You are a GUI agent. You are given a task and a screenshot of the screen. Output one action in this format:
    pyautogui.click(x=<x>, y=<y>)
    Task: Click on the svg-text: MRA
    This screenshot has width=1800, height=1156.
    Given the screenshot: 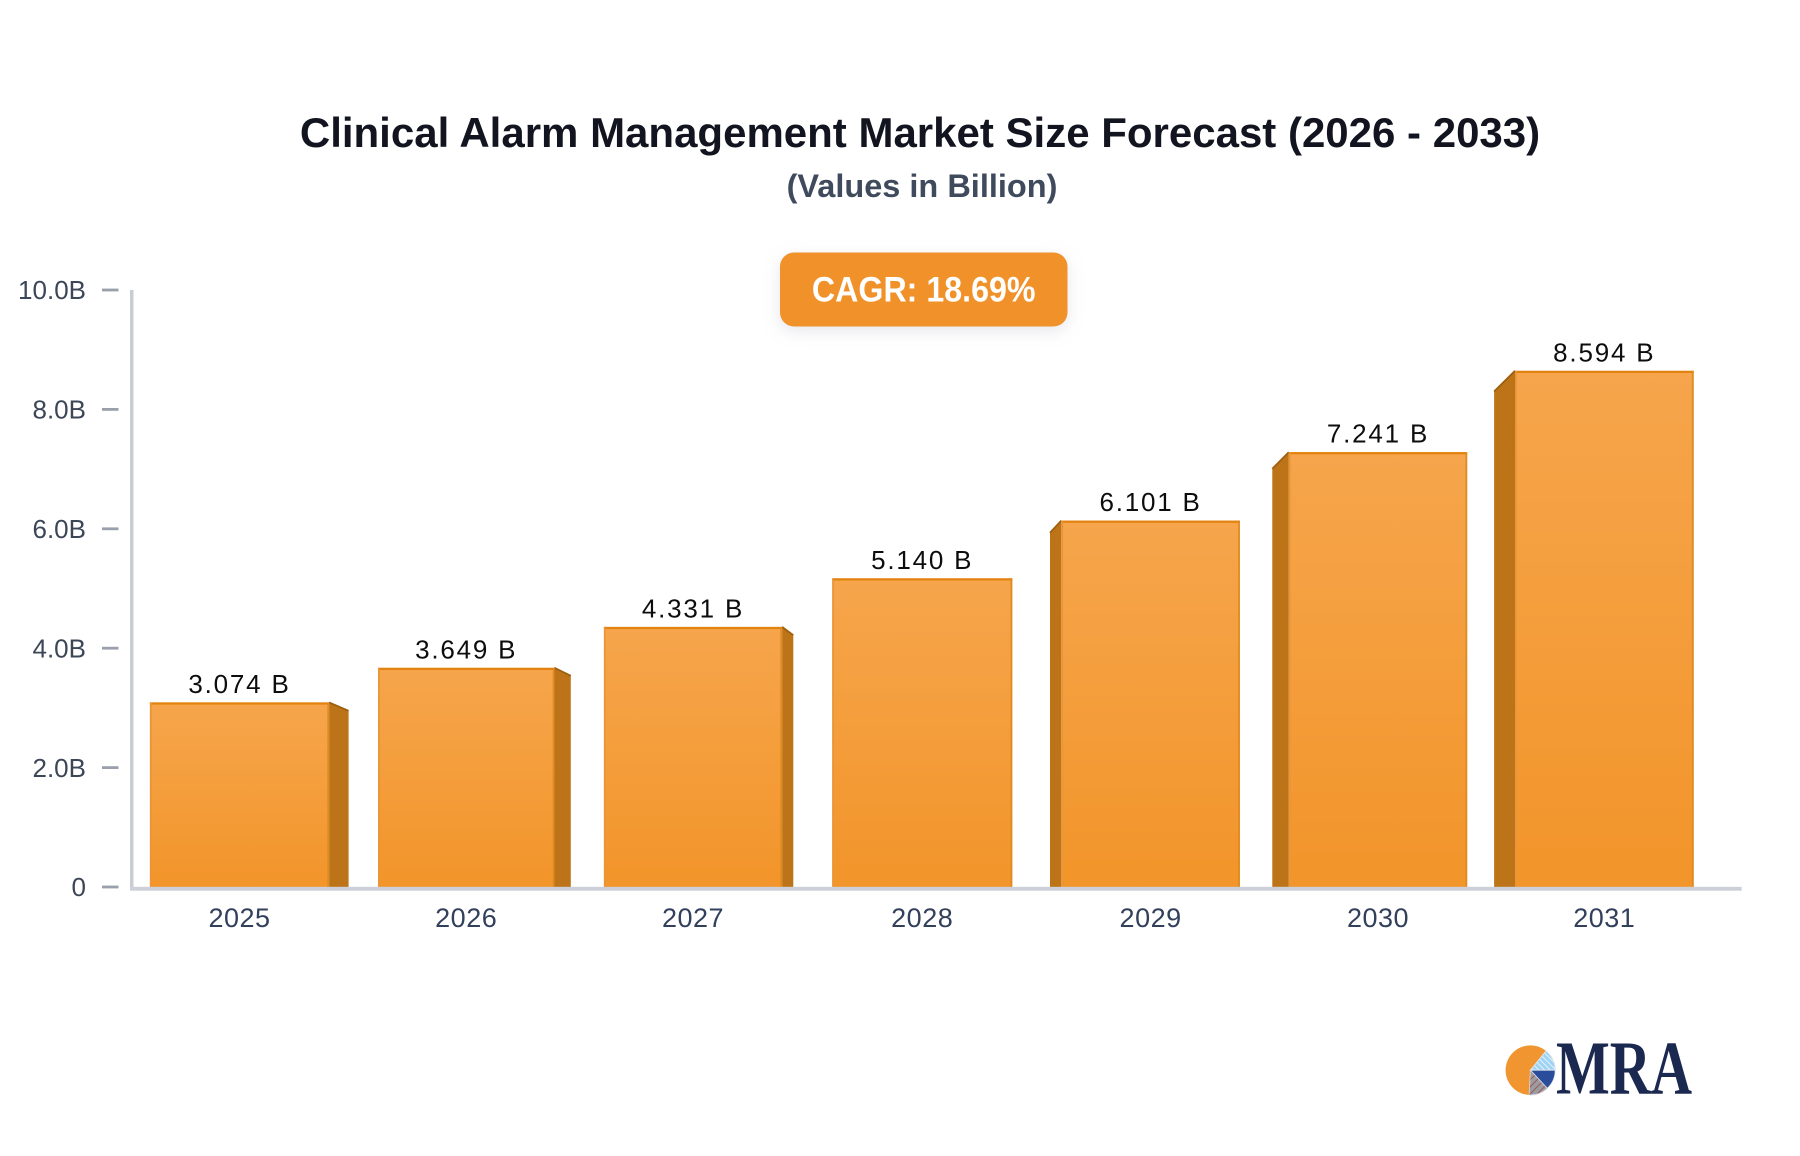 What is the action you would take?
    pyautogui.click(x=1624, y=1068)
    